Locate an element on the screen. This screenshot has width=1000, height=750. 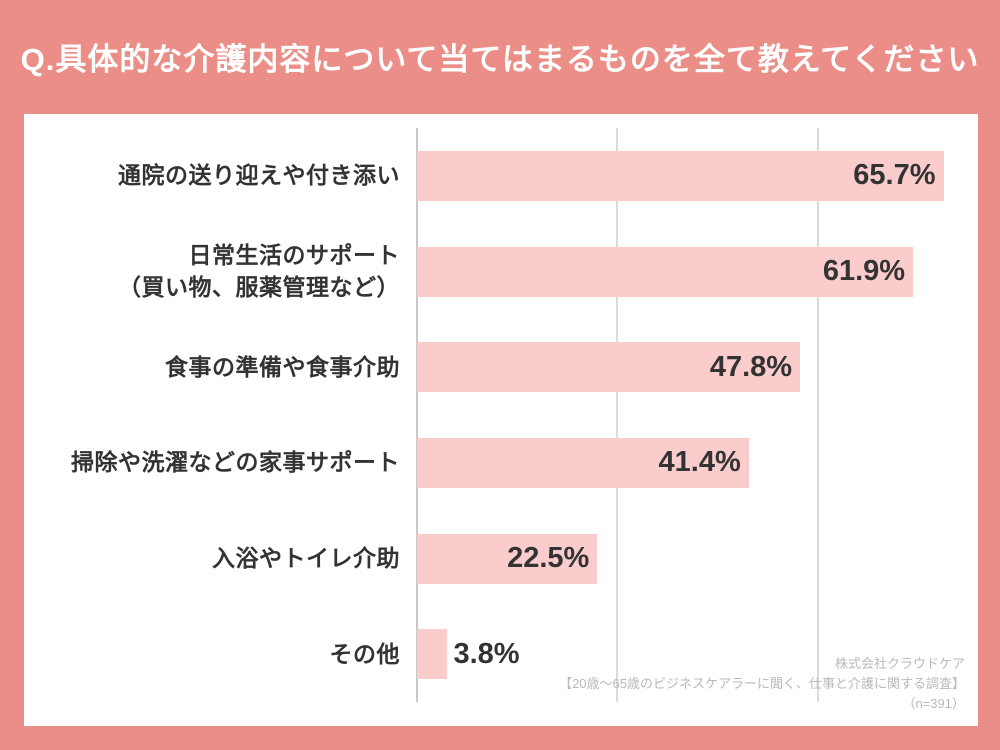
chart-row: 食事の準備や食事介助 47.8% is located at coordinates (501, 367).